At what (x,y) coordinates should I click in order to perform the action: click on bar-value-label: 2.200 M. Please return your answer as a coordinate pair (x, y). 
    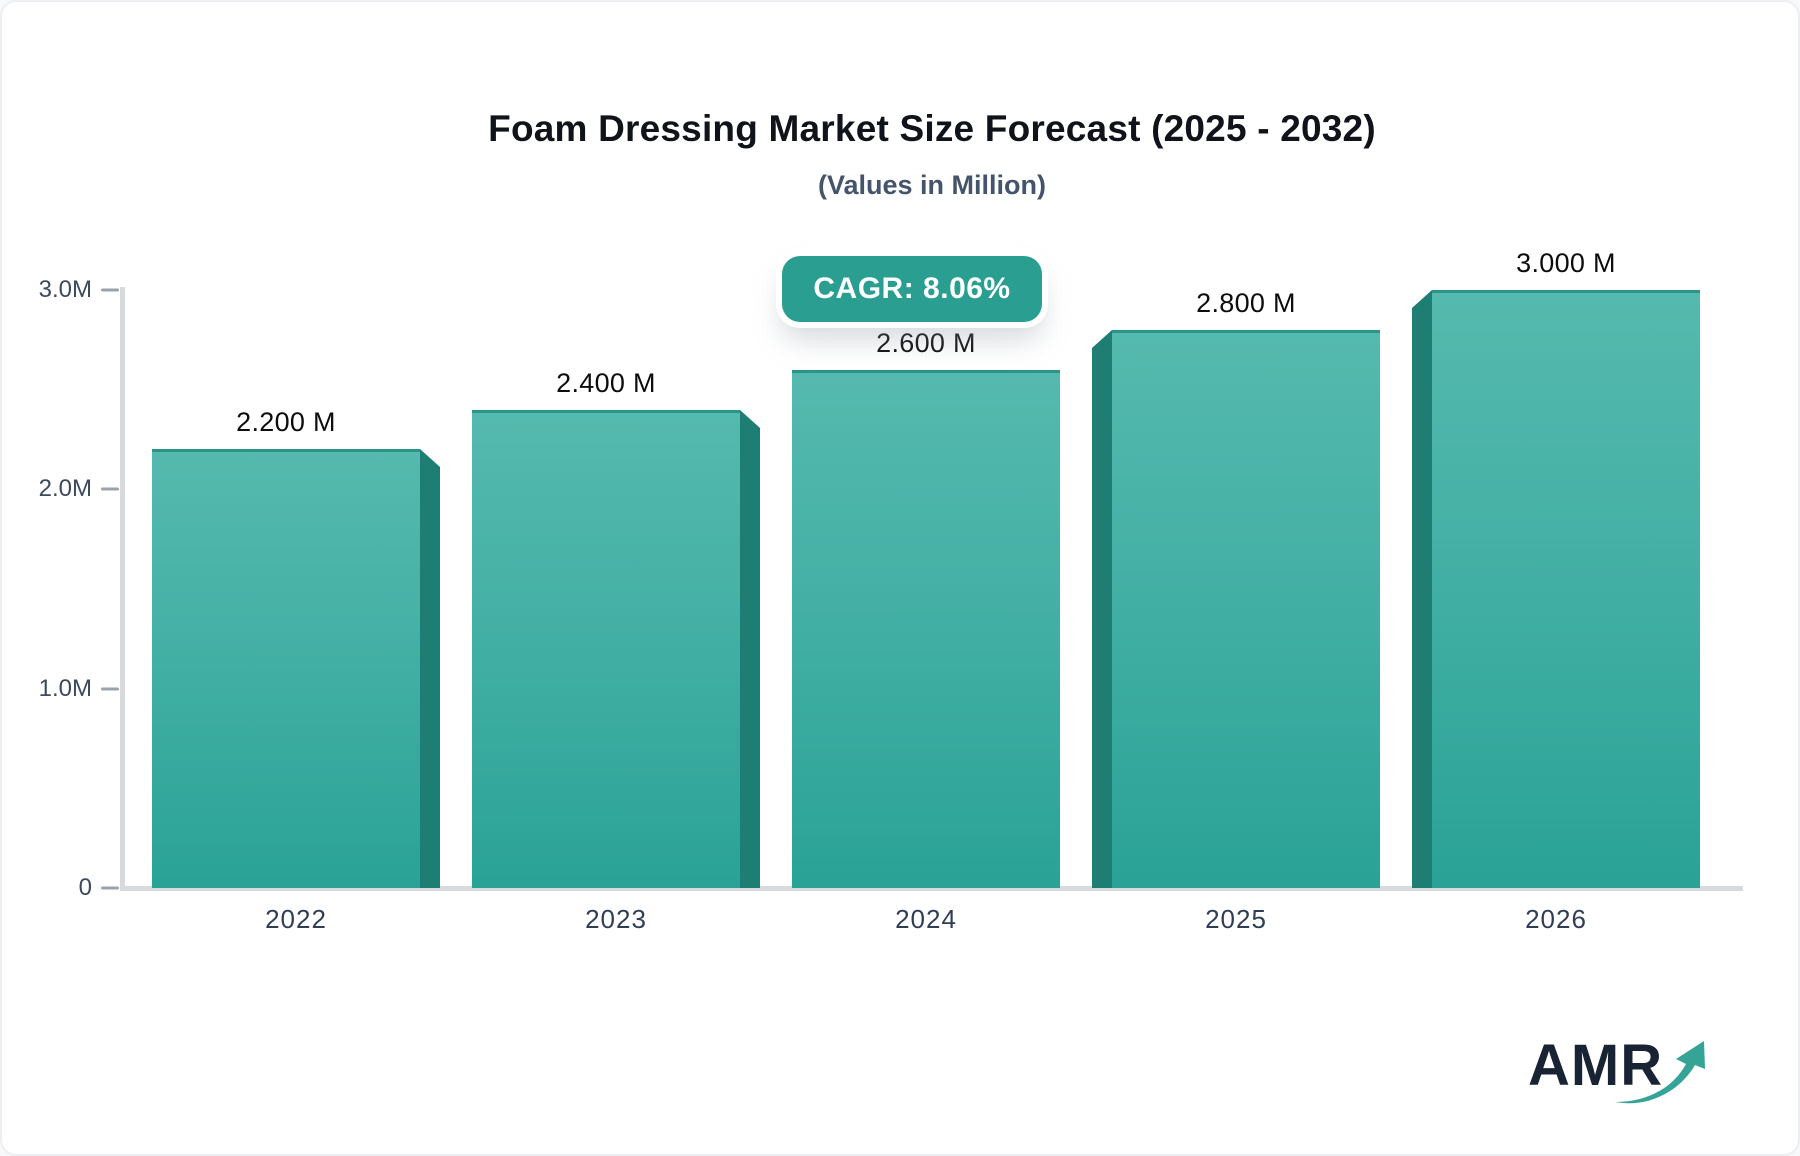
    Looking at the image, I should click on (286, 422).